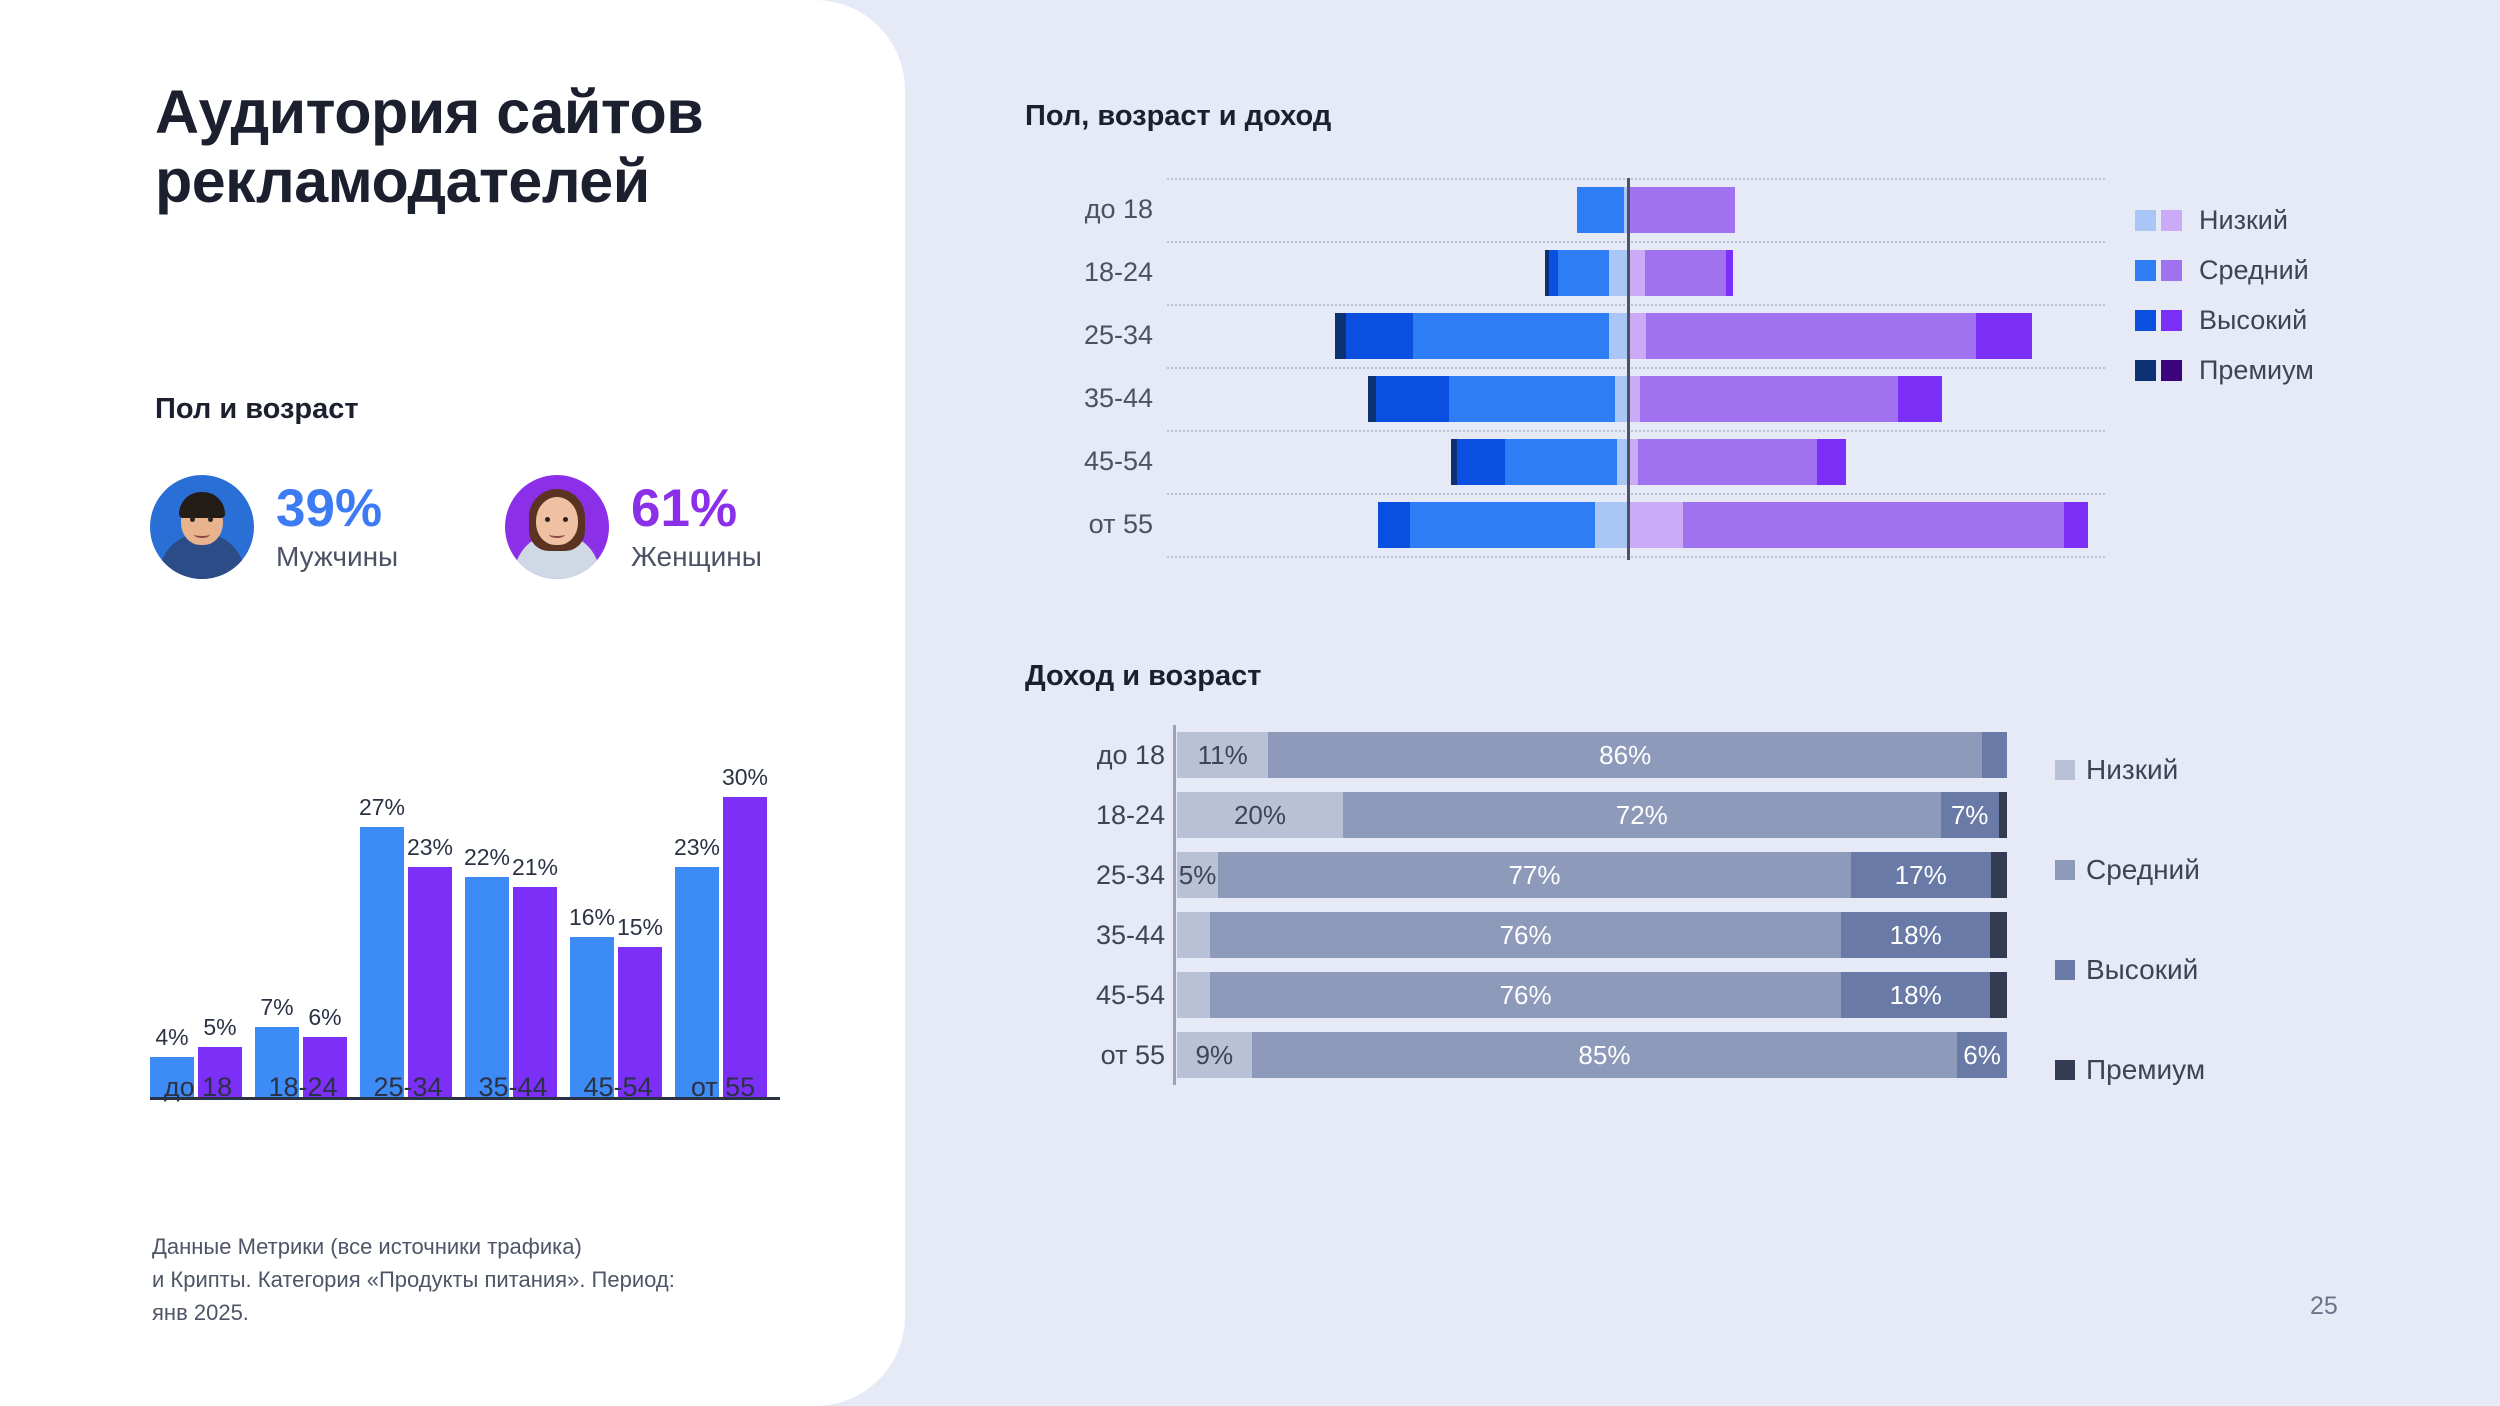  I want to click on income-row: до 18 11% 86%, so click(1565, 755).